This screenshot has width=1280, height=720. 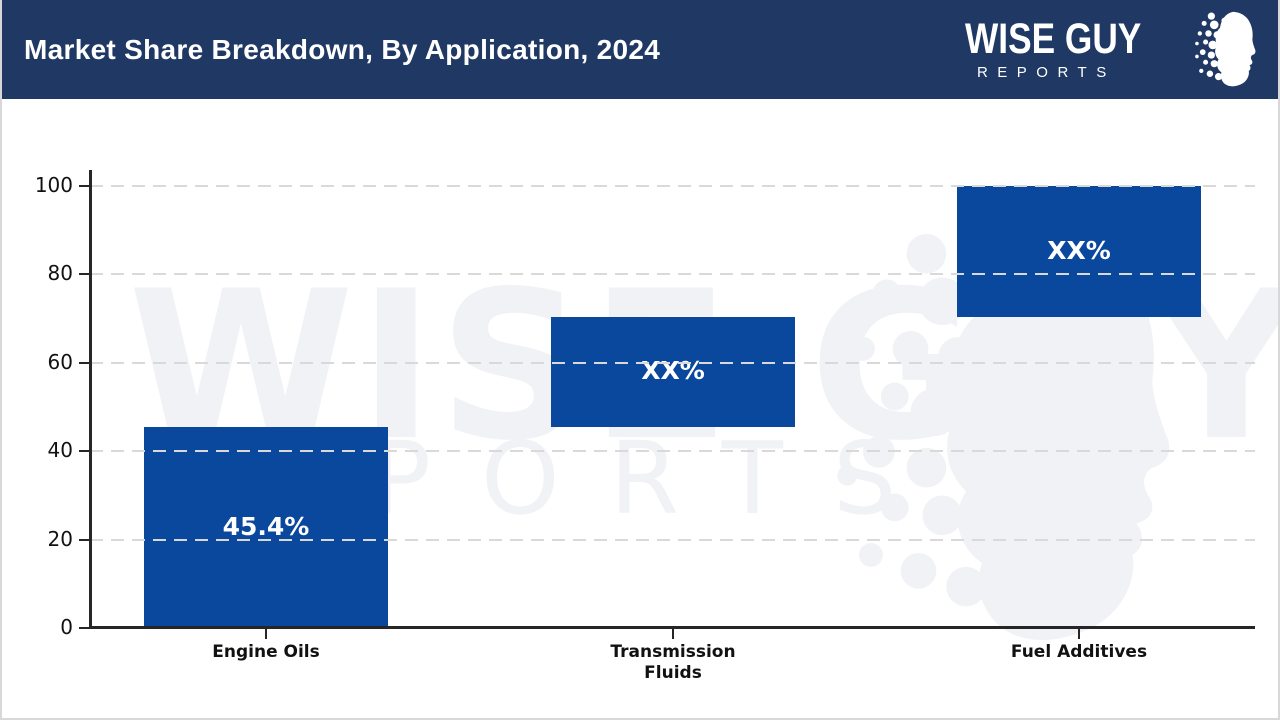 I want to click on x-category-label: Transmission Fluids, so click(x=673, y=663).